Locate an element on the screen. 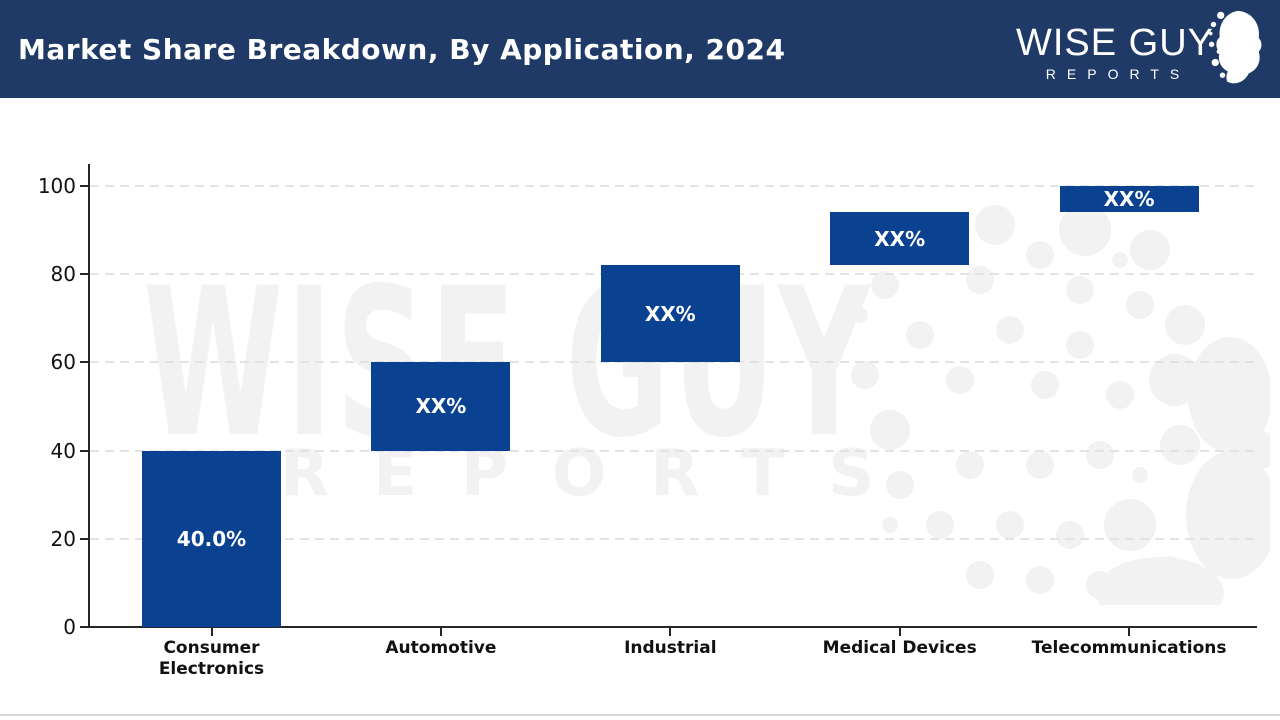  bar-industrial: XX% is located at coordinates (670, 314).